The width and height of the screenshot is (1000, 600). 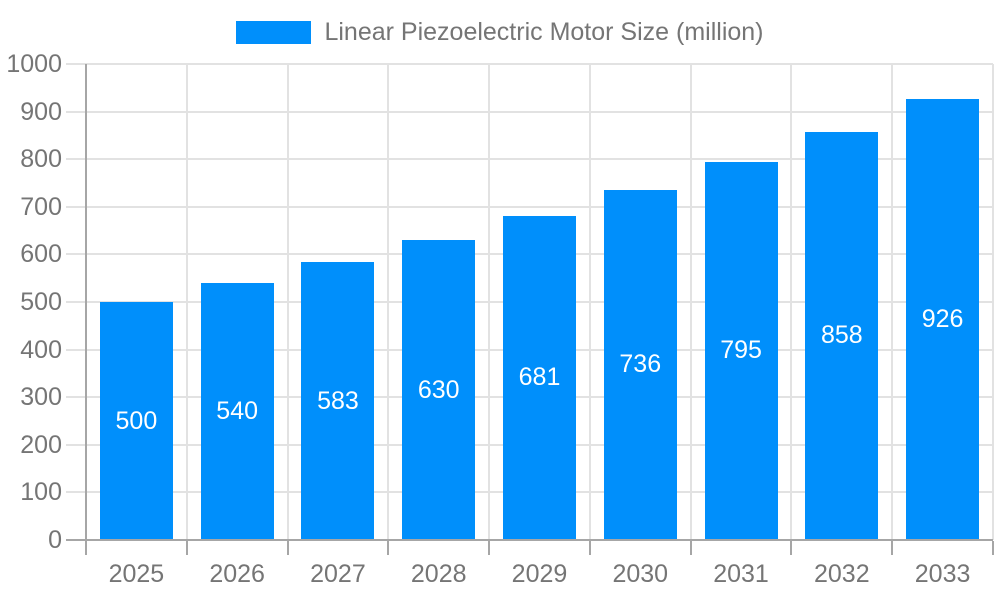 I want to click on bar-value-label: 500, so click(x=136, y=420).